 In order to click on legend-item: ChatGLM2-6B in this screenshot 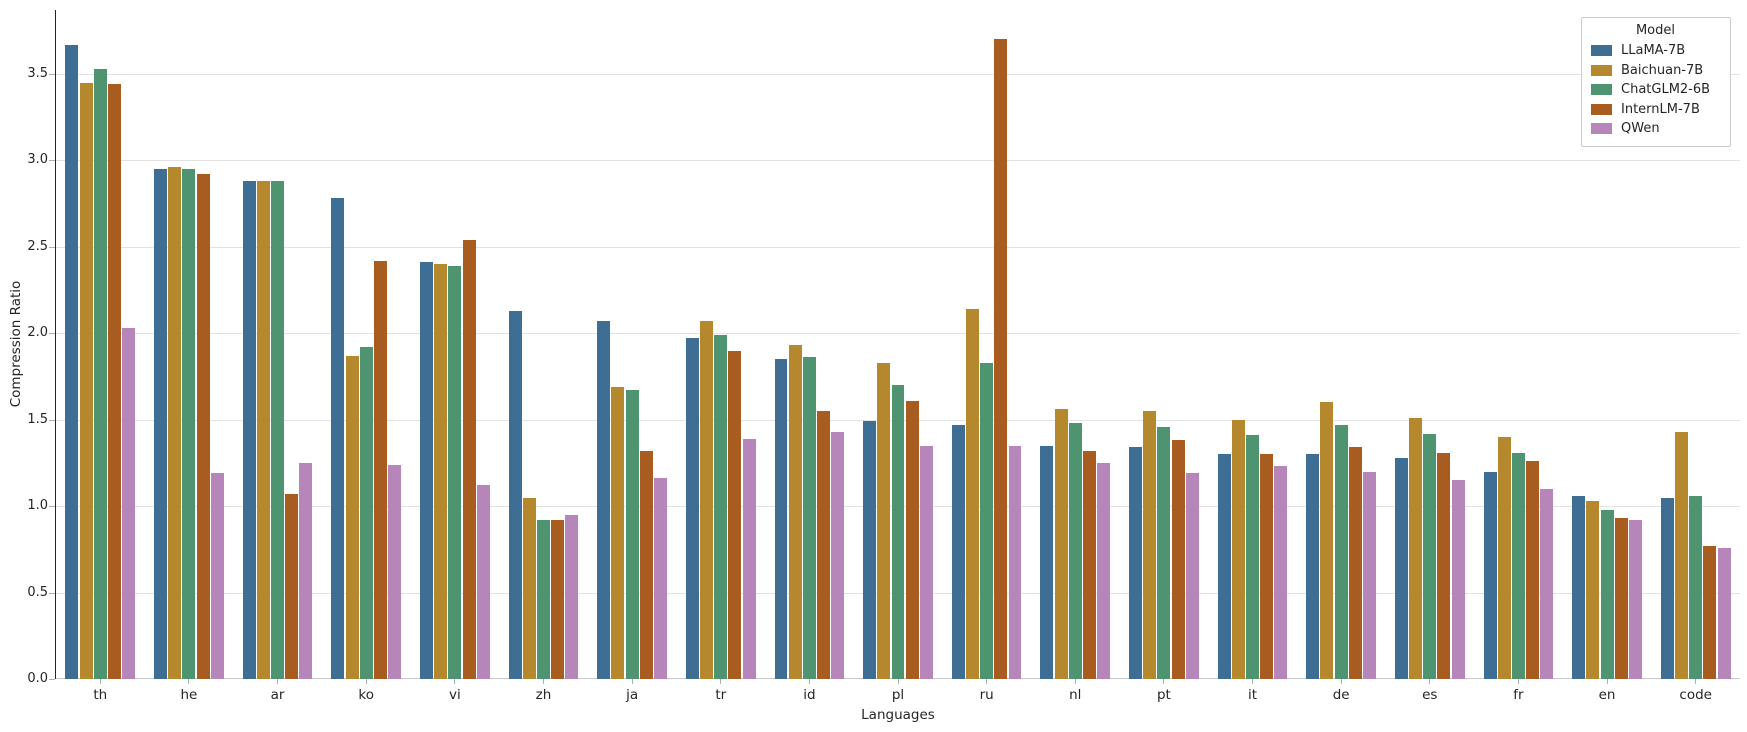, I will do `click(1655, 90)`.